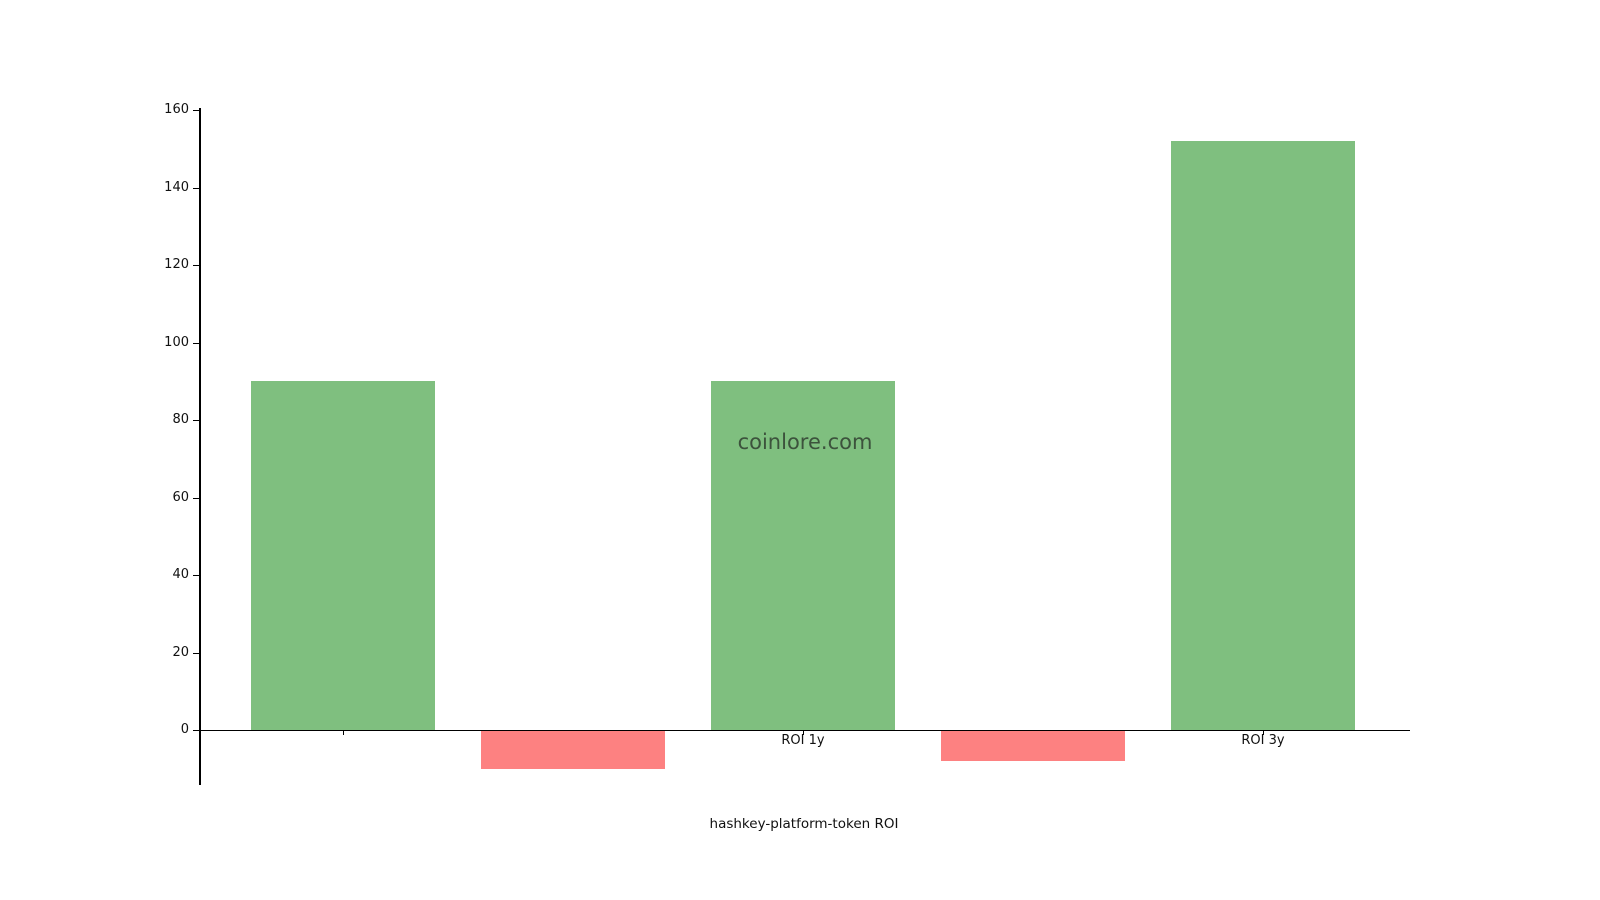 This screenshot has height=900, width=1600. Describe the element at coordinates (1263, 740) in the screenshot. I see `x-axis-tick-label: ROI 3y` at that location.